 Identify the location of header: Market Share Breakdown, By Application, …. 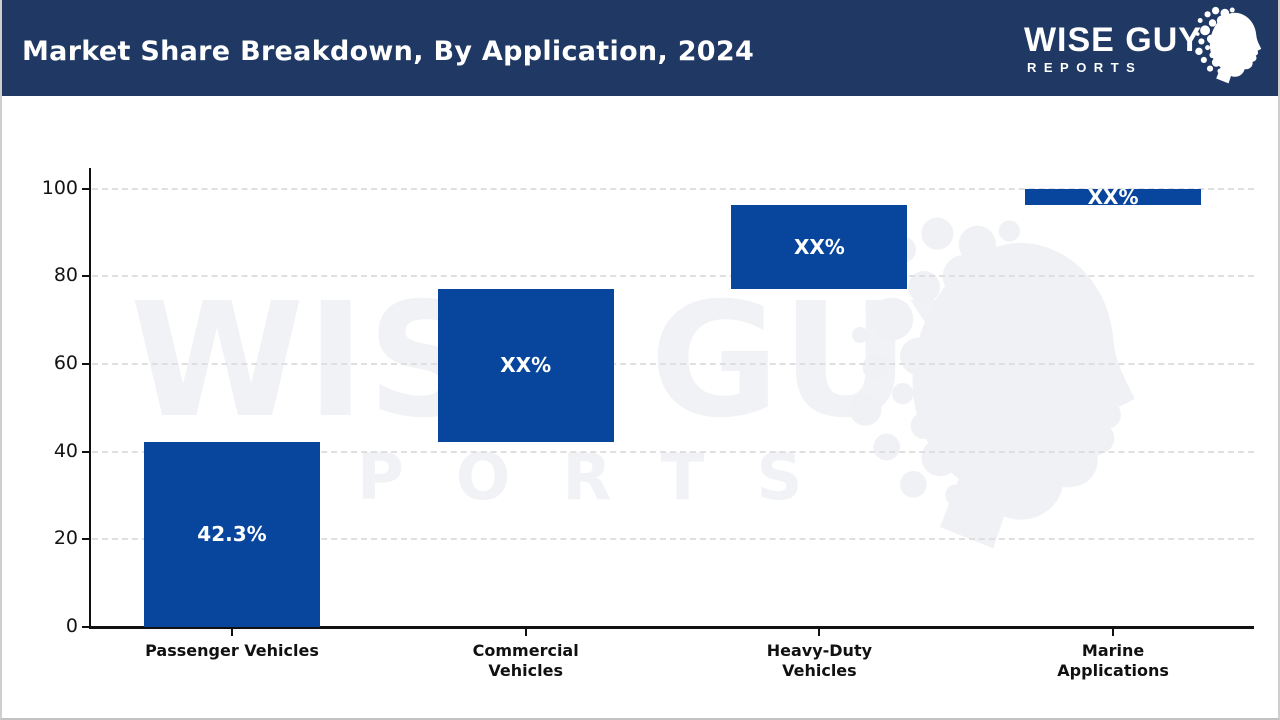
(640, 48).